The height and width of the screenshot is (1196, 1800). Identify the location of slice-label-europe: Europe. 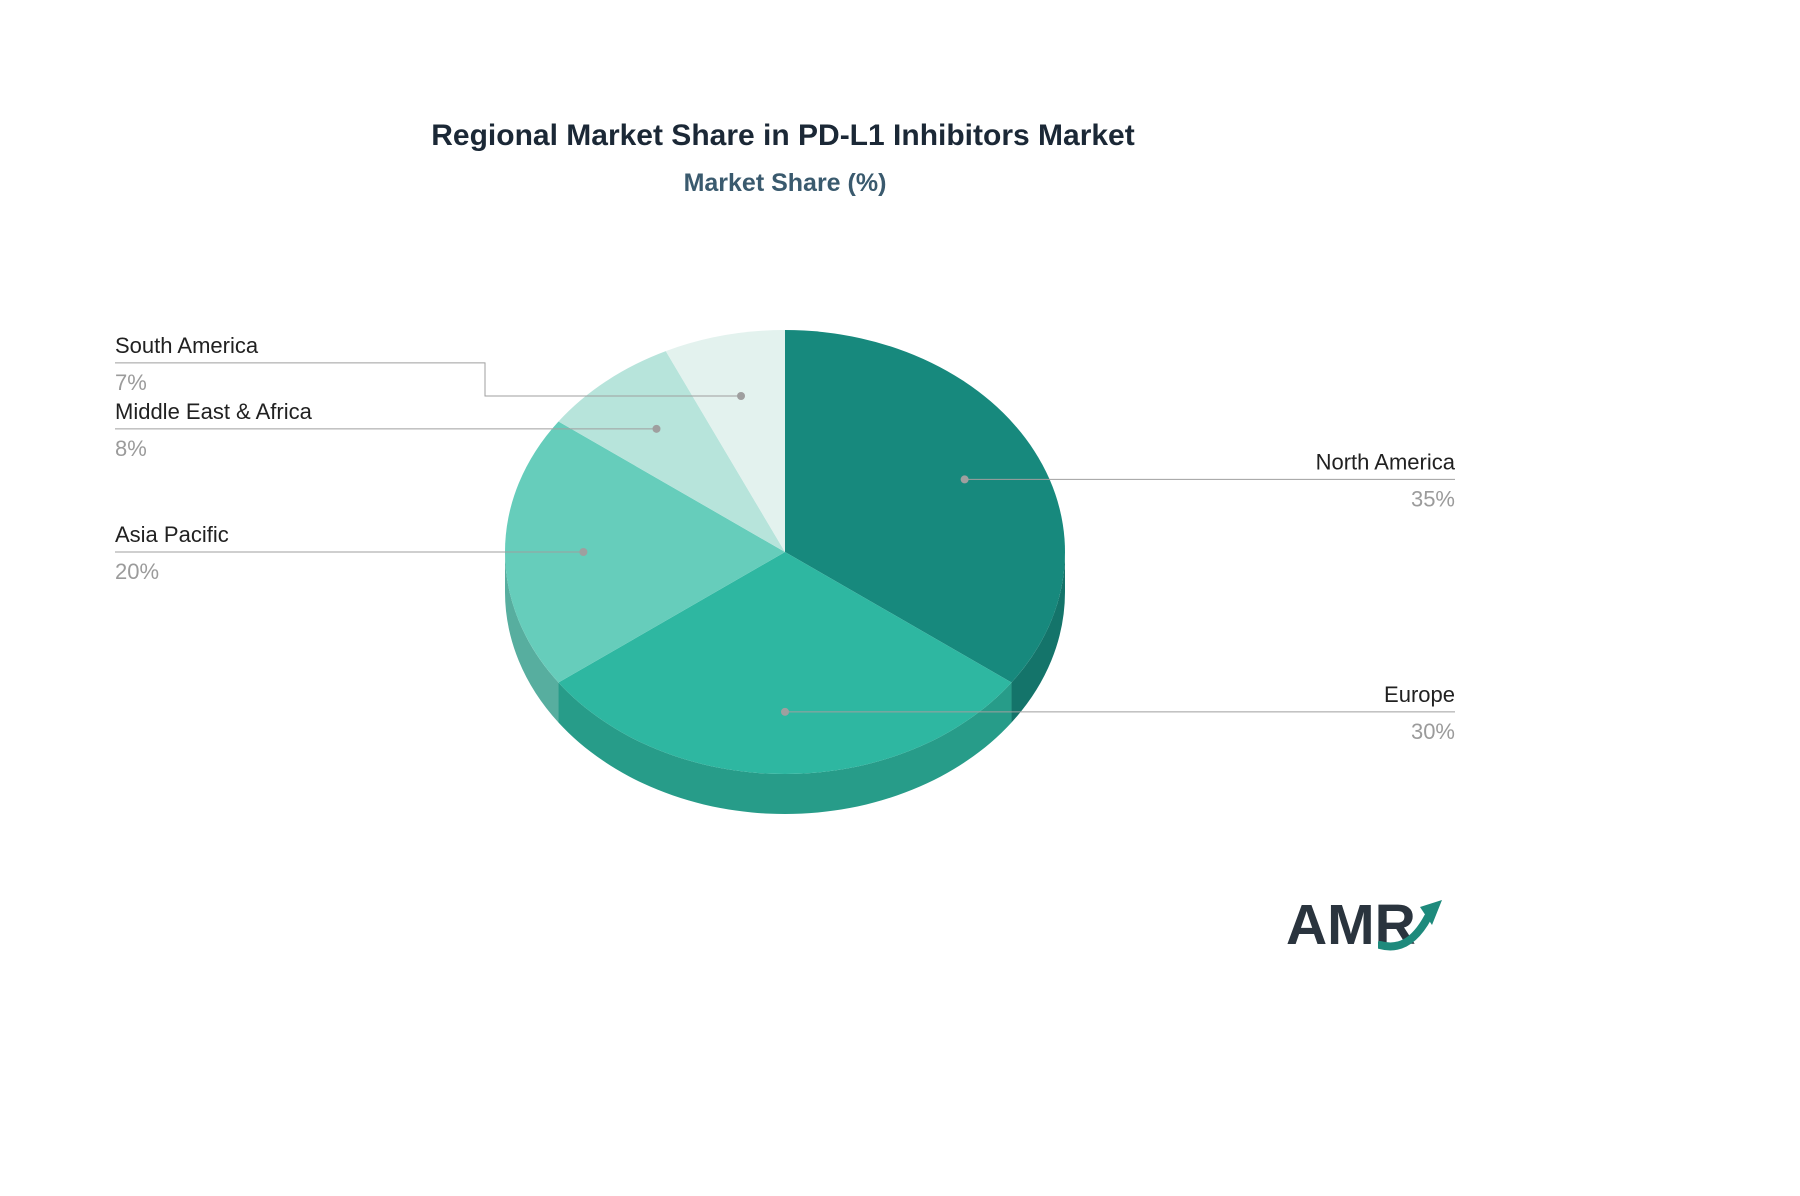
(1419, 694).